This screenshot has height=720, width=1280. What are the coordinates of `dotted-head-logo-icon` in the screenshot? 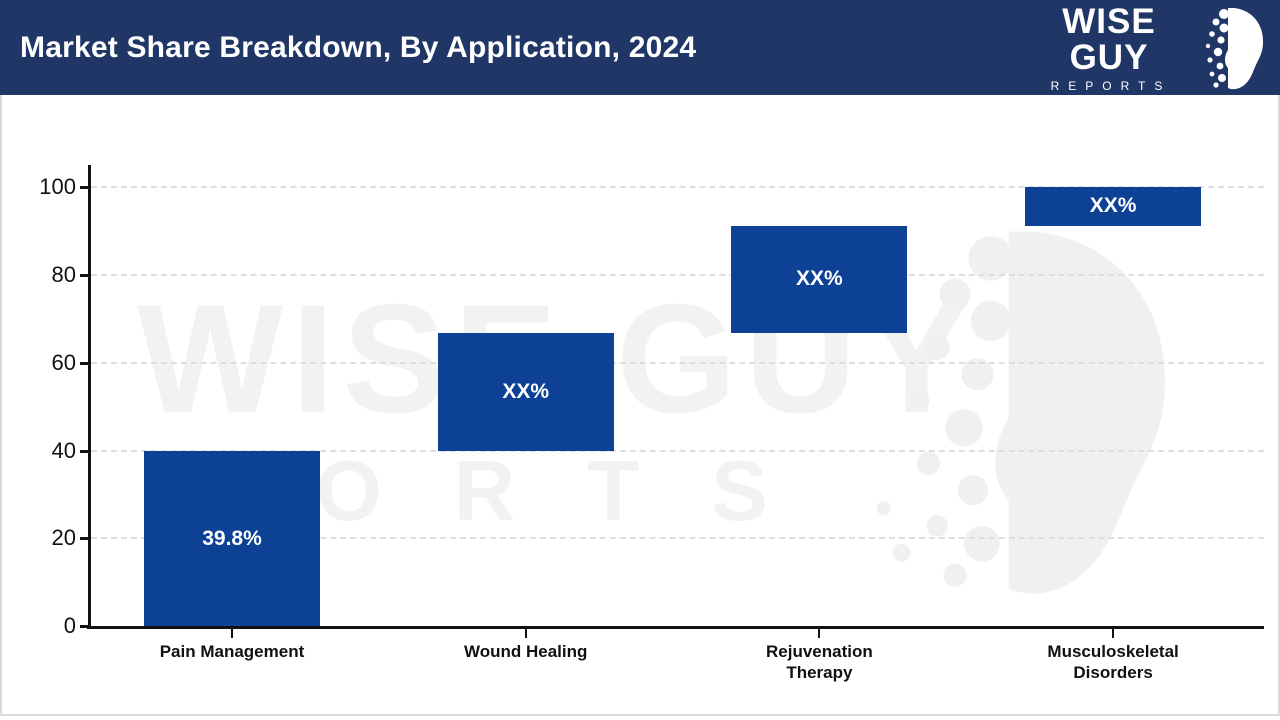 It's located at (1234, 49).